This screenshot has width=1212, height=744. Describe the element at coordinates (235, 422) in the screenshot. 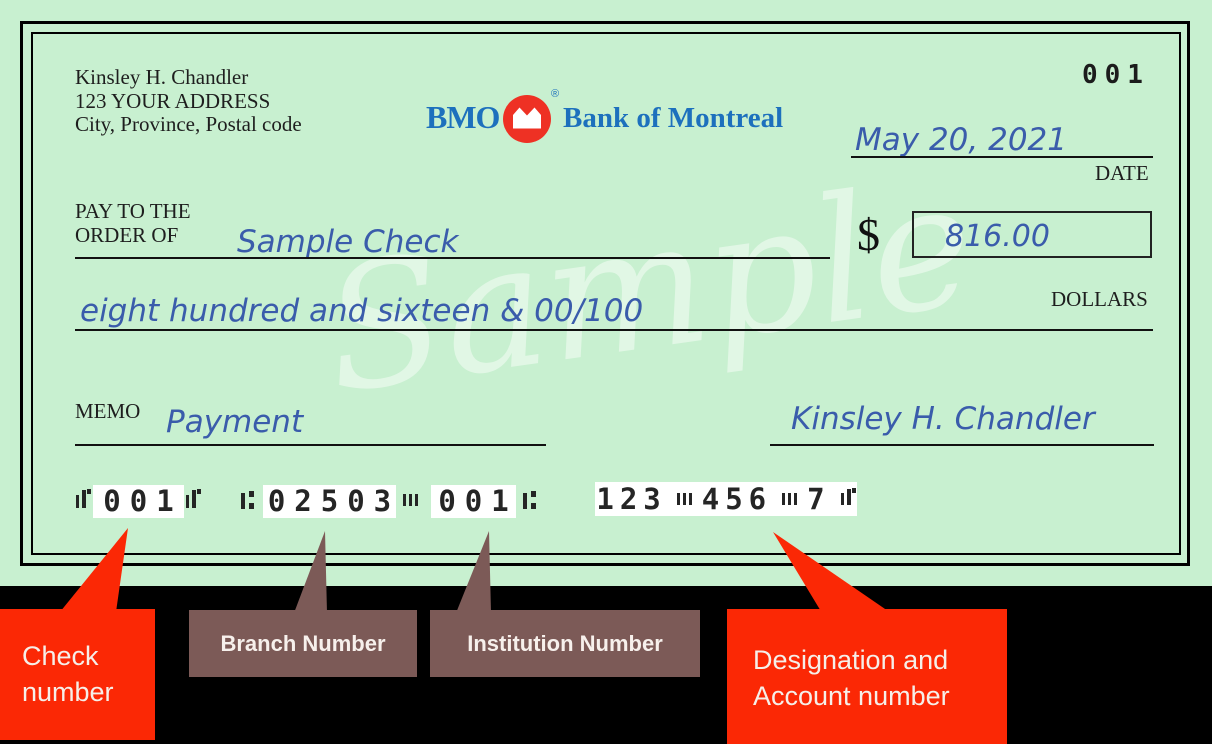

I see `memo-value: Payment` at that location.